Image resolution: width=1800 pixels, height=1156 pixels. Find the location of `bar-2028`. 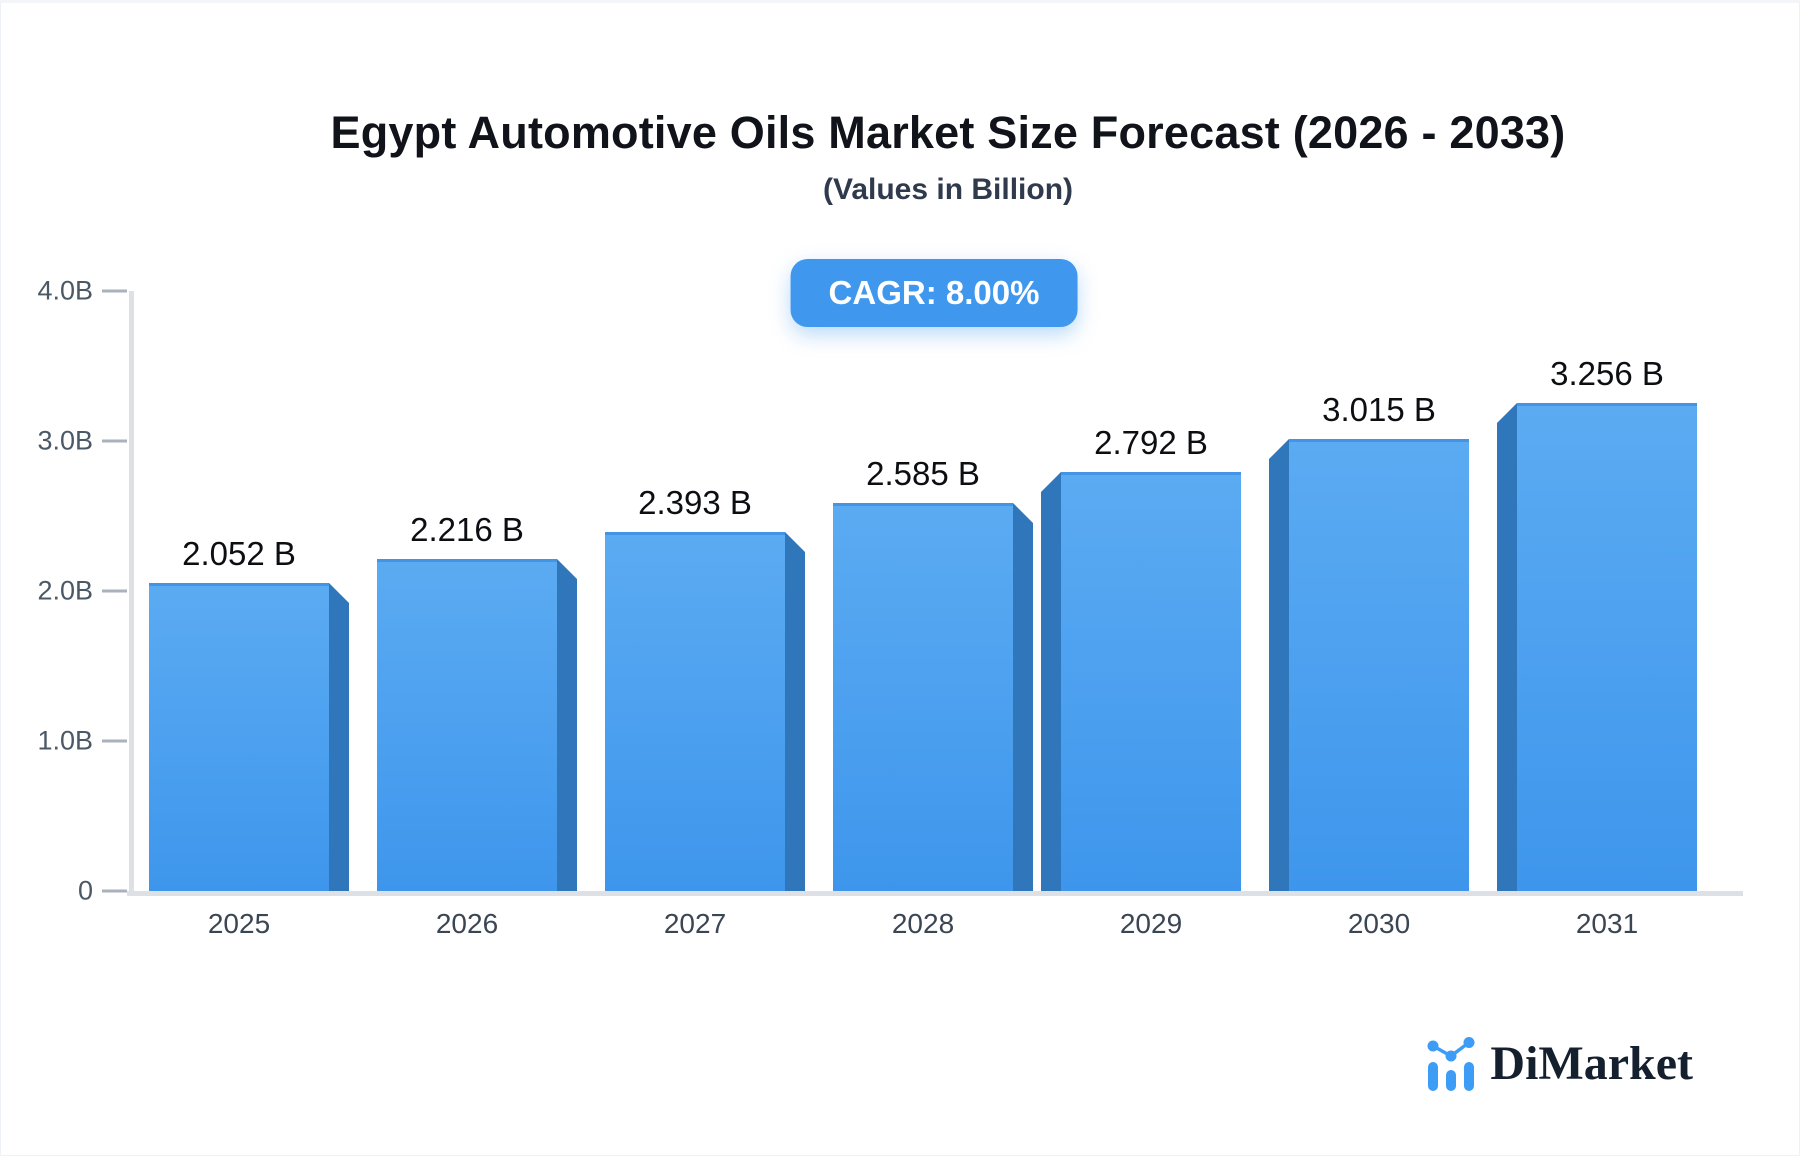

bar-2028 is located at coordinates (923, 697).